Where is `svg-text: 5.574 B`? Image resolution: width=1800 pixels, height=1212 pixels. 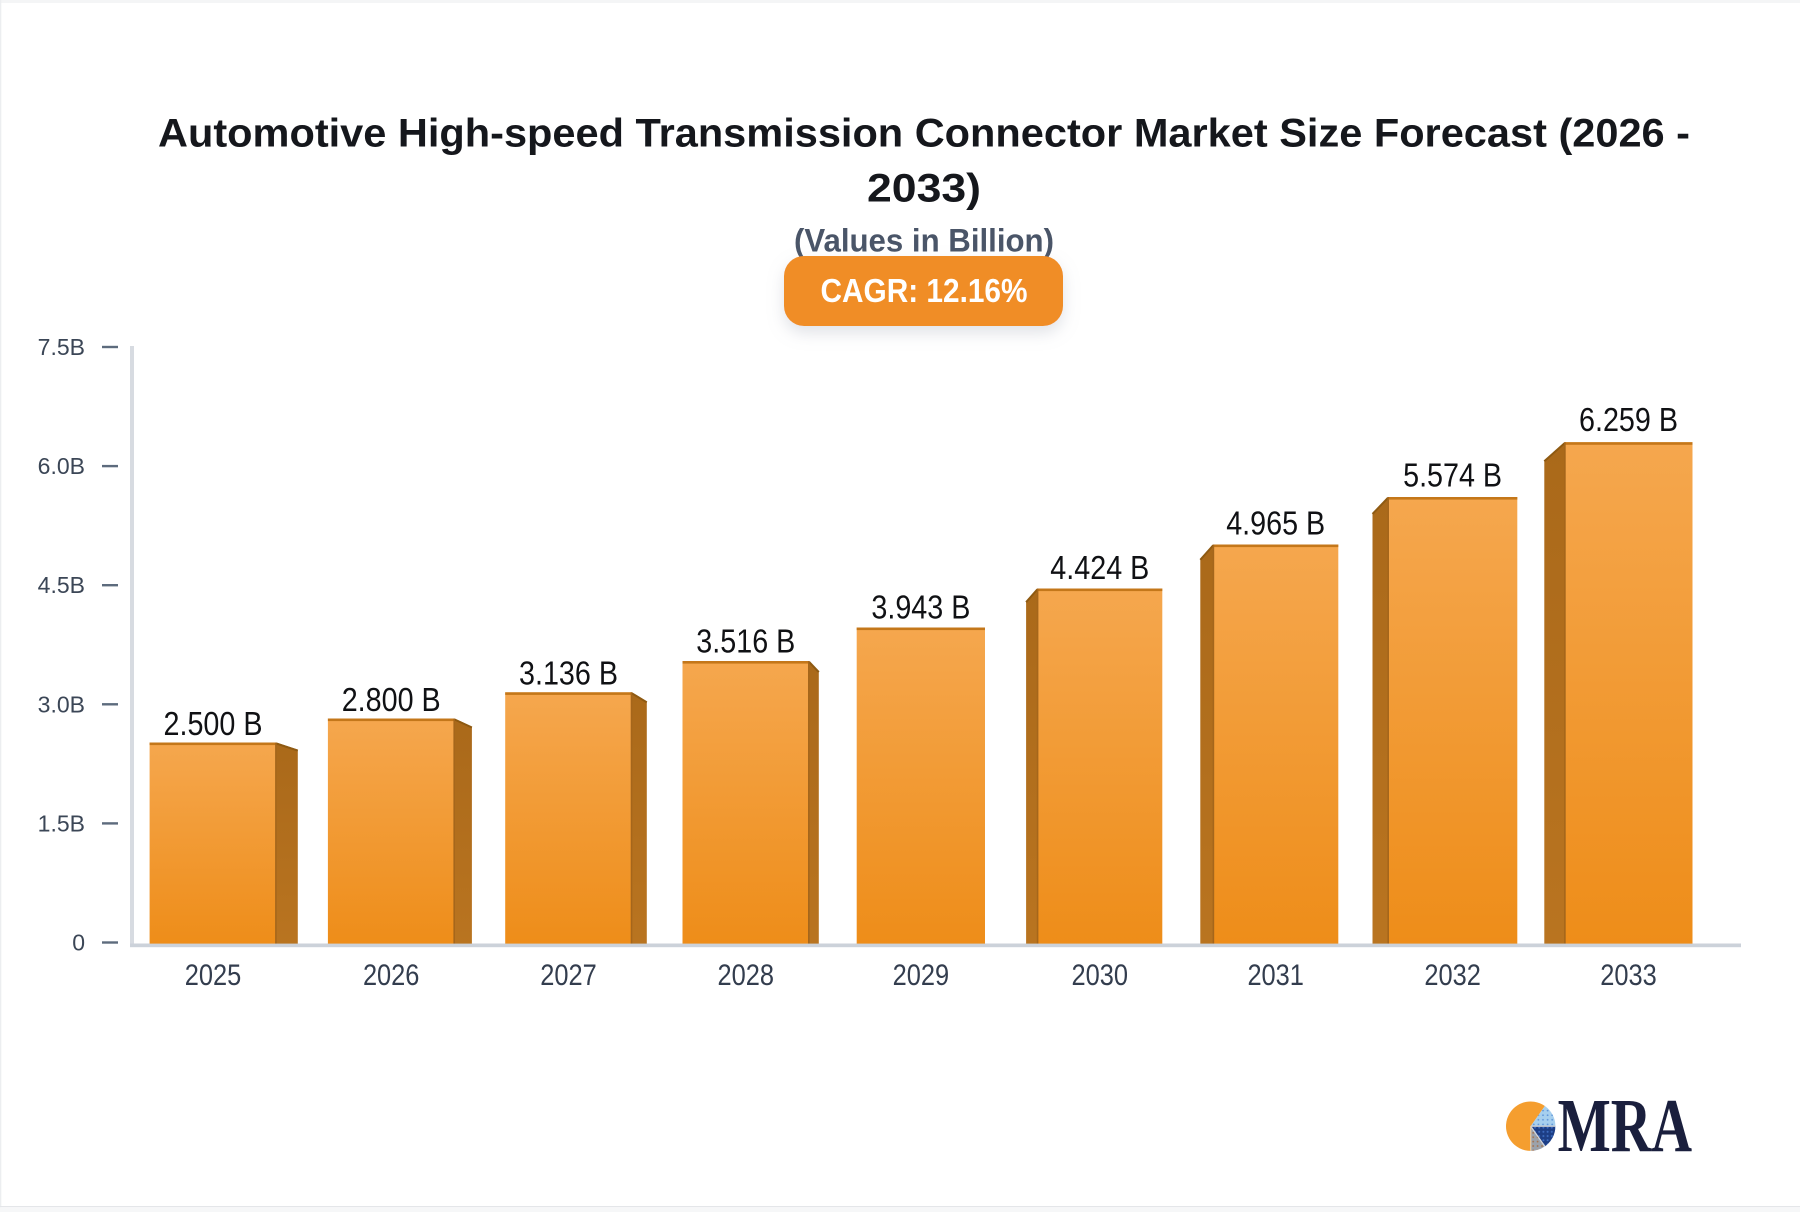 svg-text: 5.574 B is located at coordinates (1452, 475).